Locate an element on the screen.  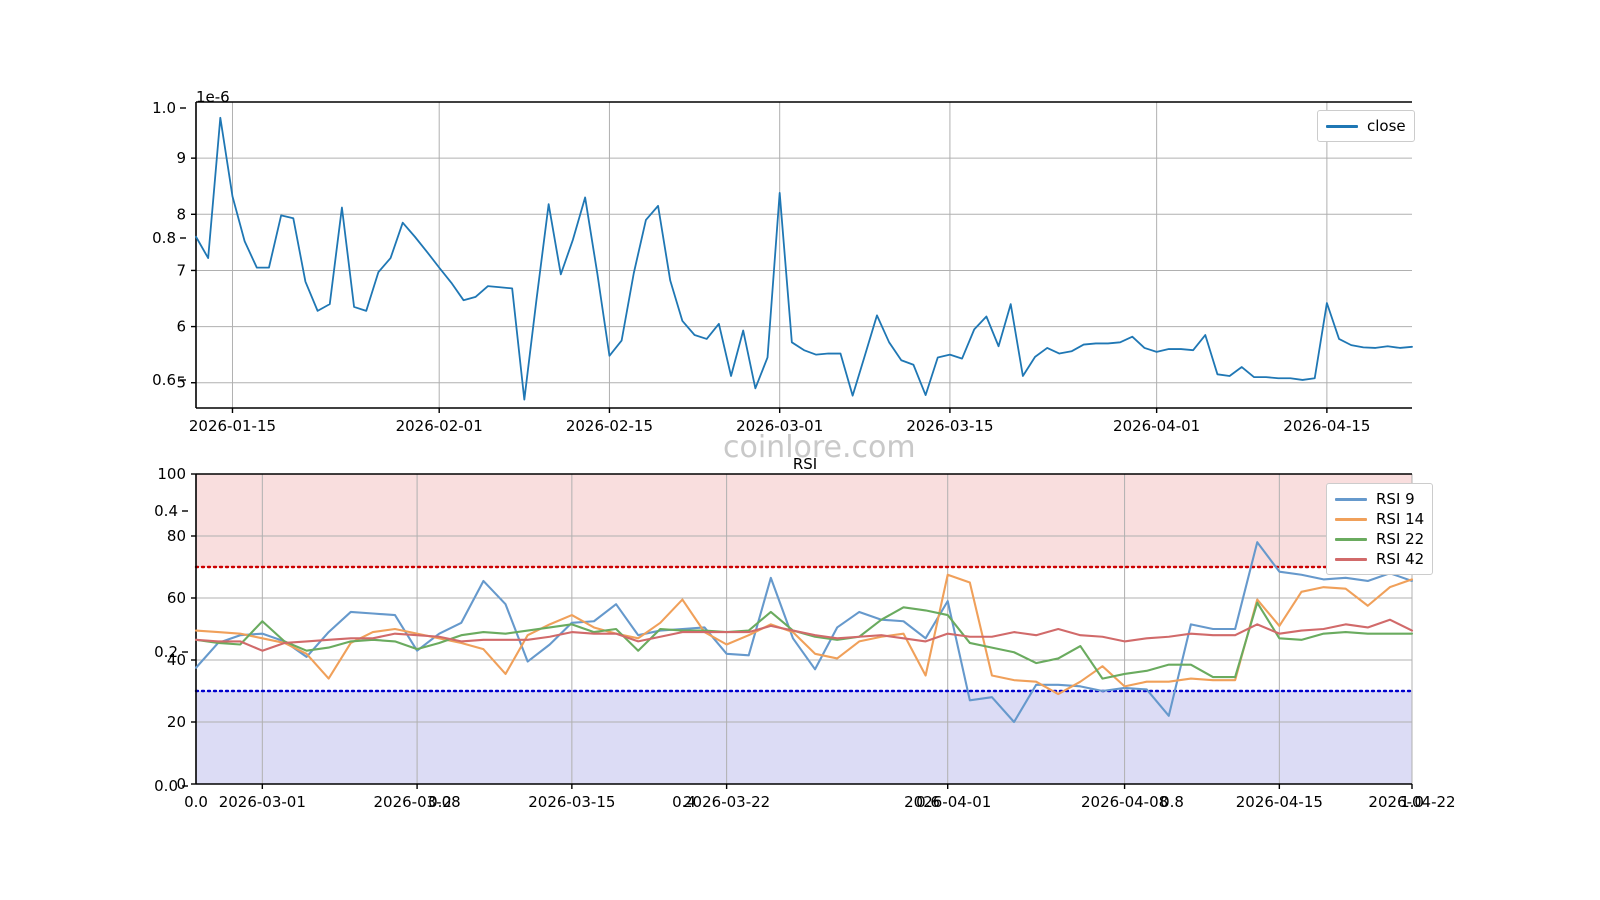
rsi-ytick-label: 20 is located at coordinates (176, 722).